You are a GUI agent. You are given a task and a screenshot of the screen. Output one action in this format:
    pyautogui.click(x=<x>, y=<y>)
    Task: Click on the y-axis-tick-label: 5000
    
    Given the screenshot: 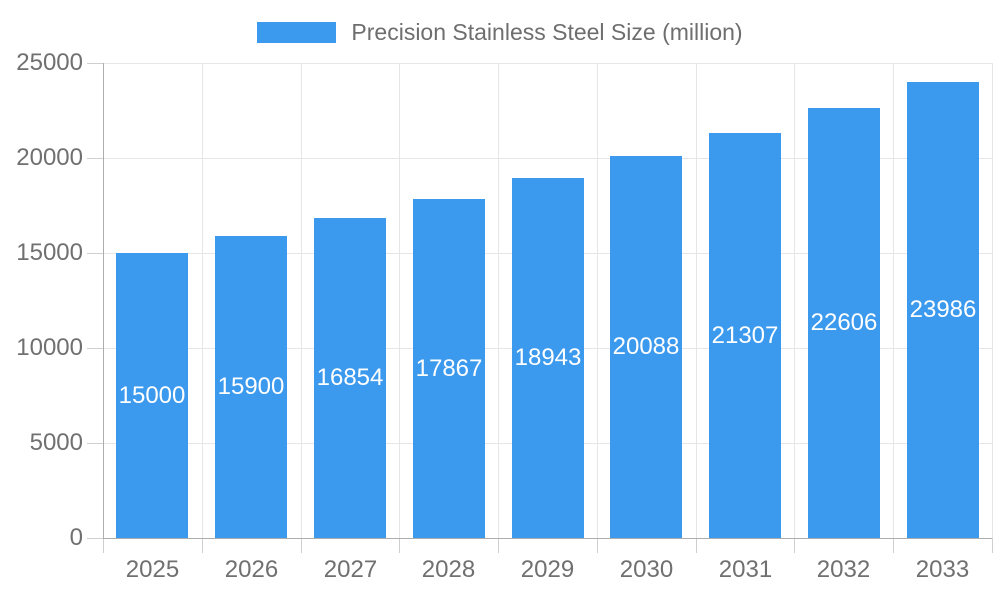 What is the action you would take?
    pyautogui.click(x=56, y=442)
    